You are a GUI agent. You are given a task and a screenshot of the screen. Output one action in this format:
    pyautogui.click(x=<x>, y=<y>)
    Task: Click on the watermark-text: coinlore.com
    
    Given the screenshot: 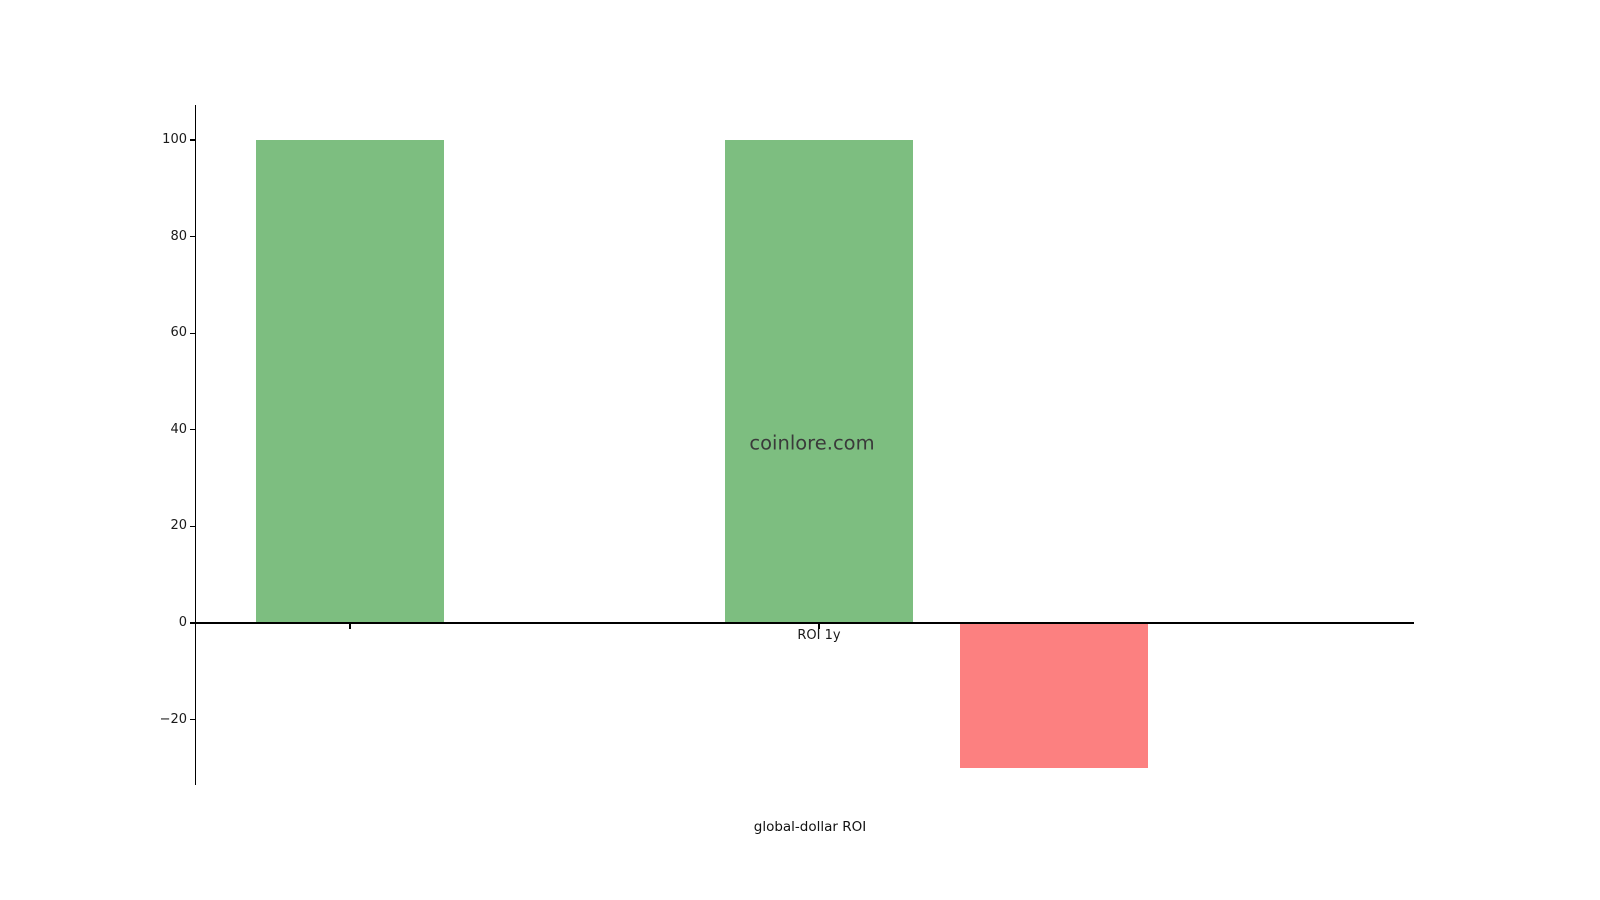 What is the action you would take?
    pyautogui.click(x=812, y=443)
    